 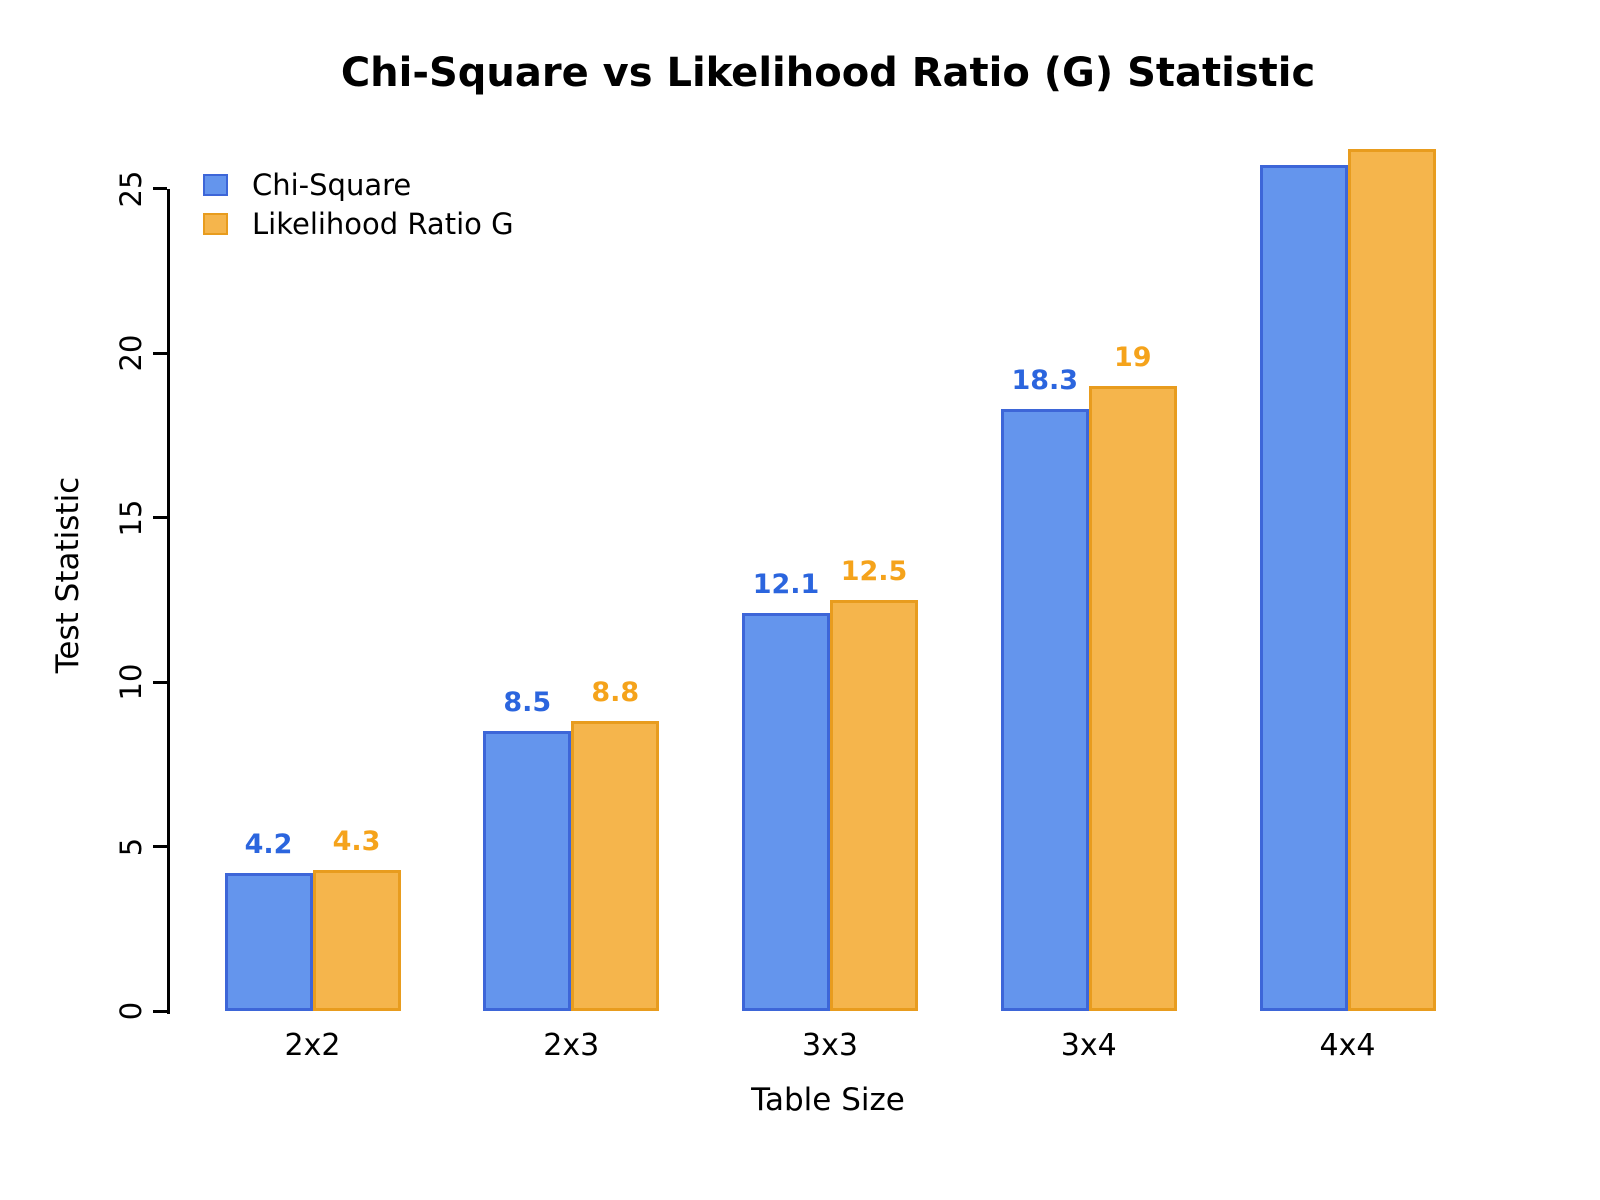 I want to click on x-tick-label-2x3: 2x3, so click(x=571, y=1045).